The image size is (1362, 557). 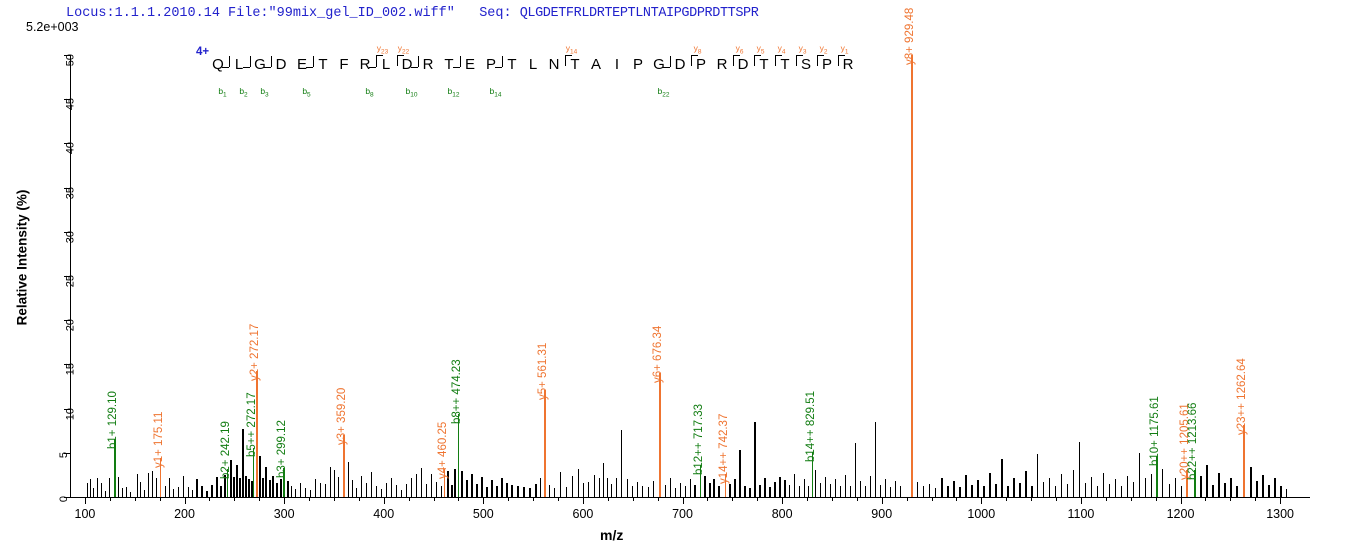 I want to click on sequence-residue: D, so click(x=281, y=64).